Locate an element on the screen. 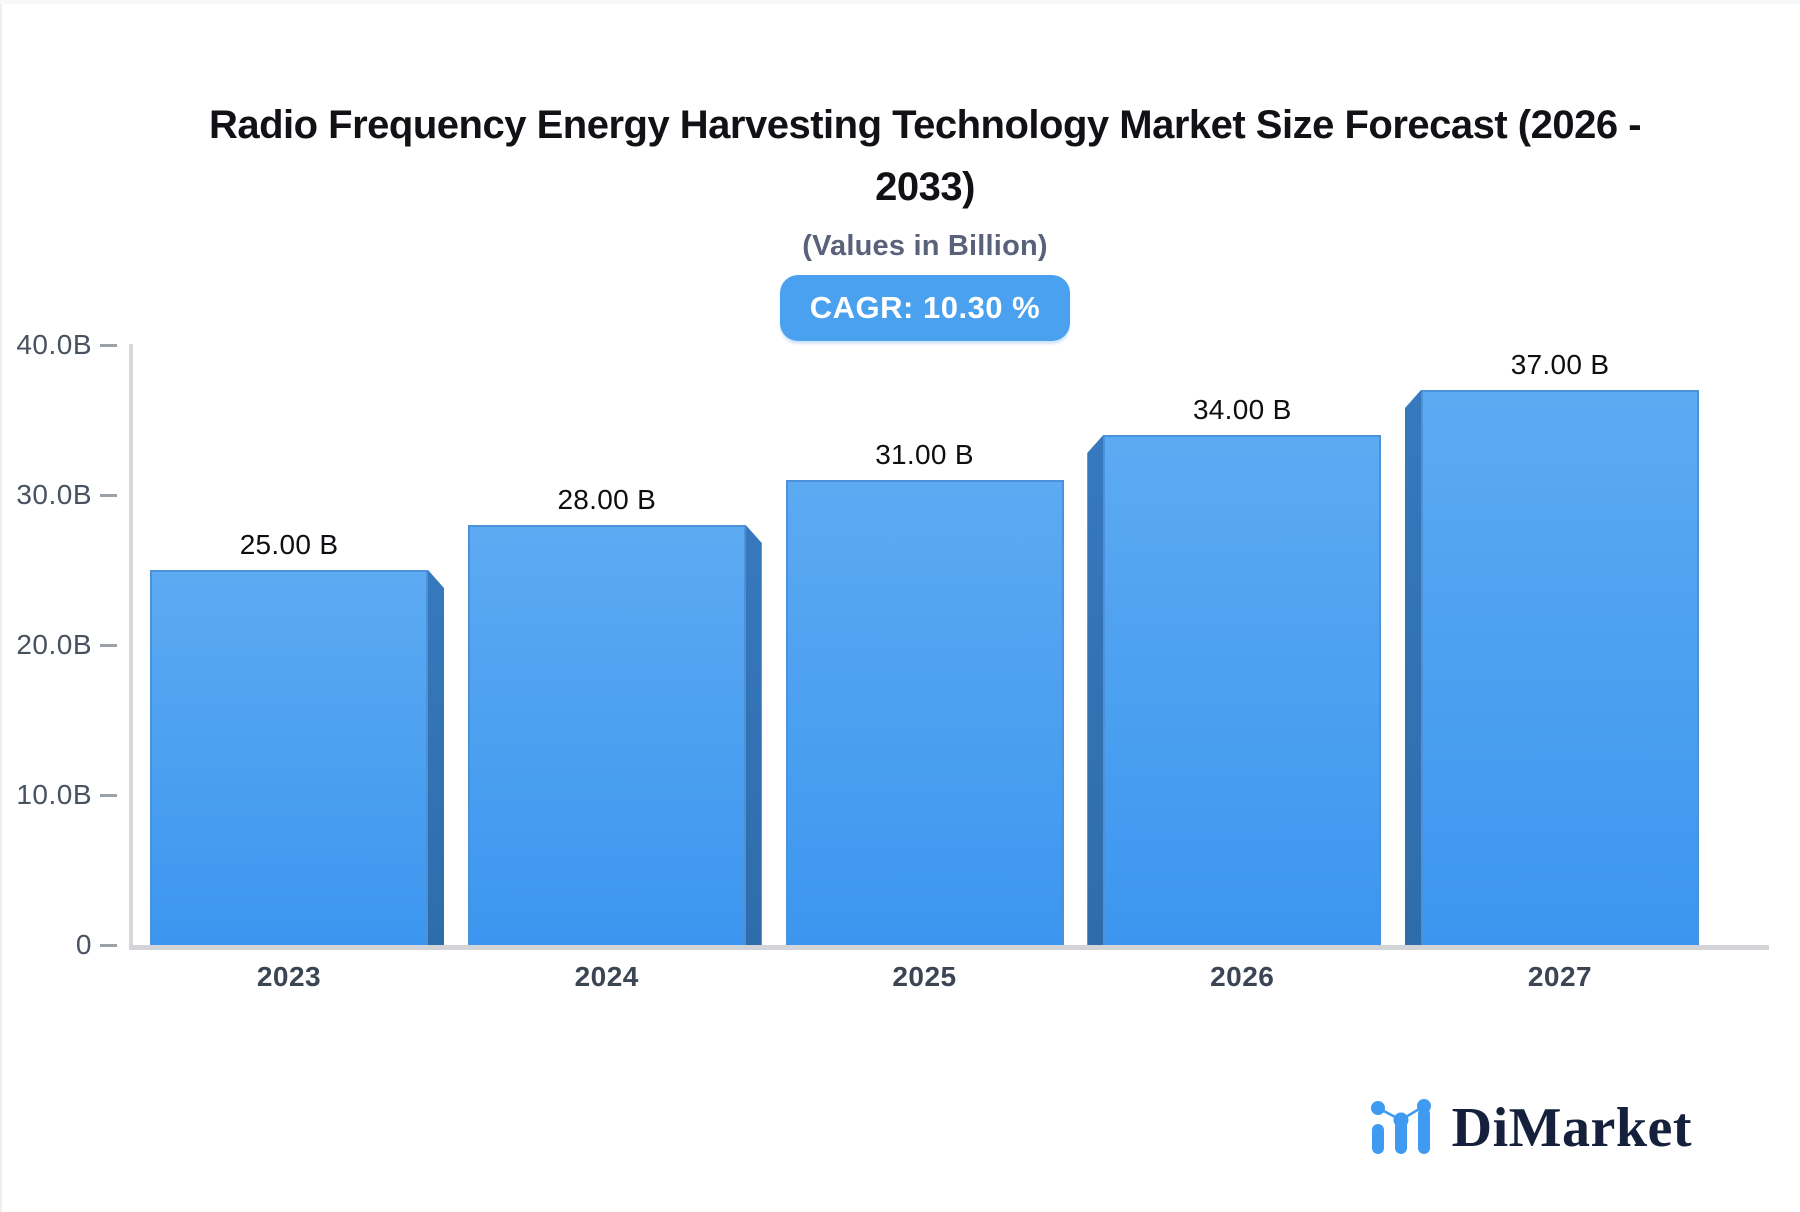  bar-2024-side is located at coordinates (753, 735).